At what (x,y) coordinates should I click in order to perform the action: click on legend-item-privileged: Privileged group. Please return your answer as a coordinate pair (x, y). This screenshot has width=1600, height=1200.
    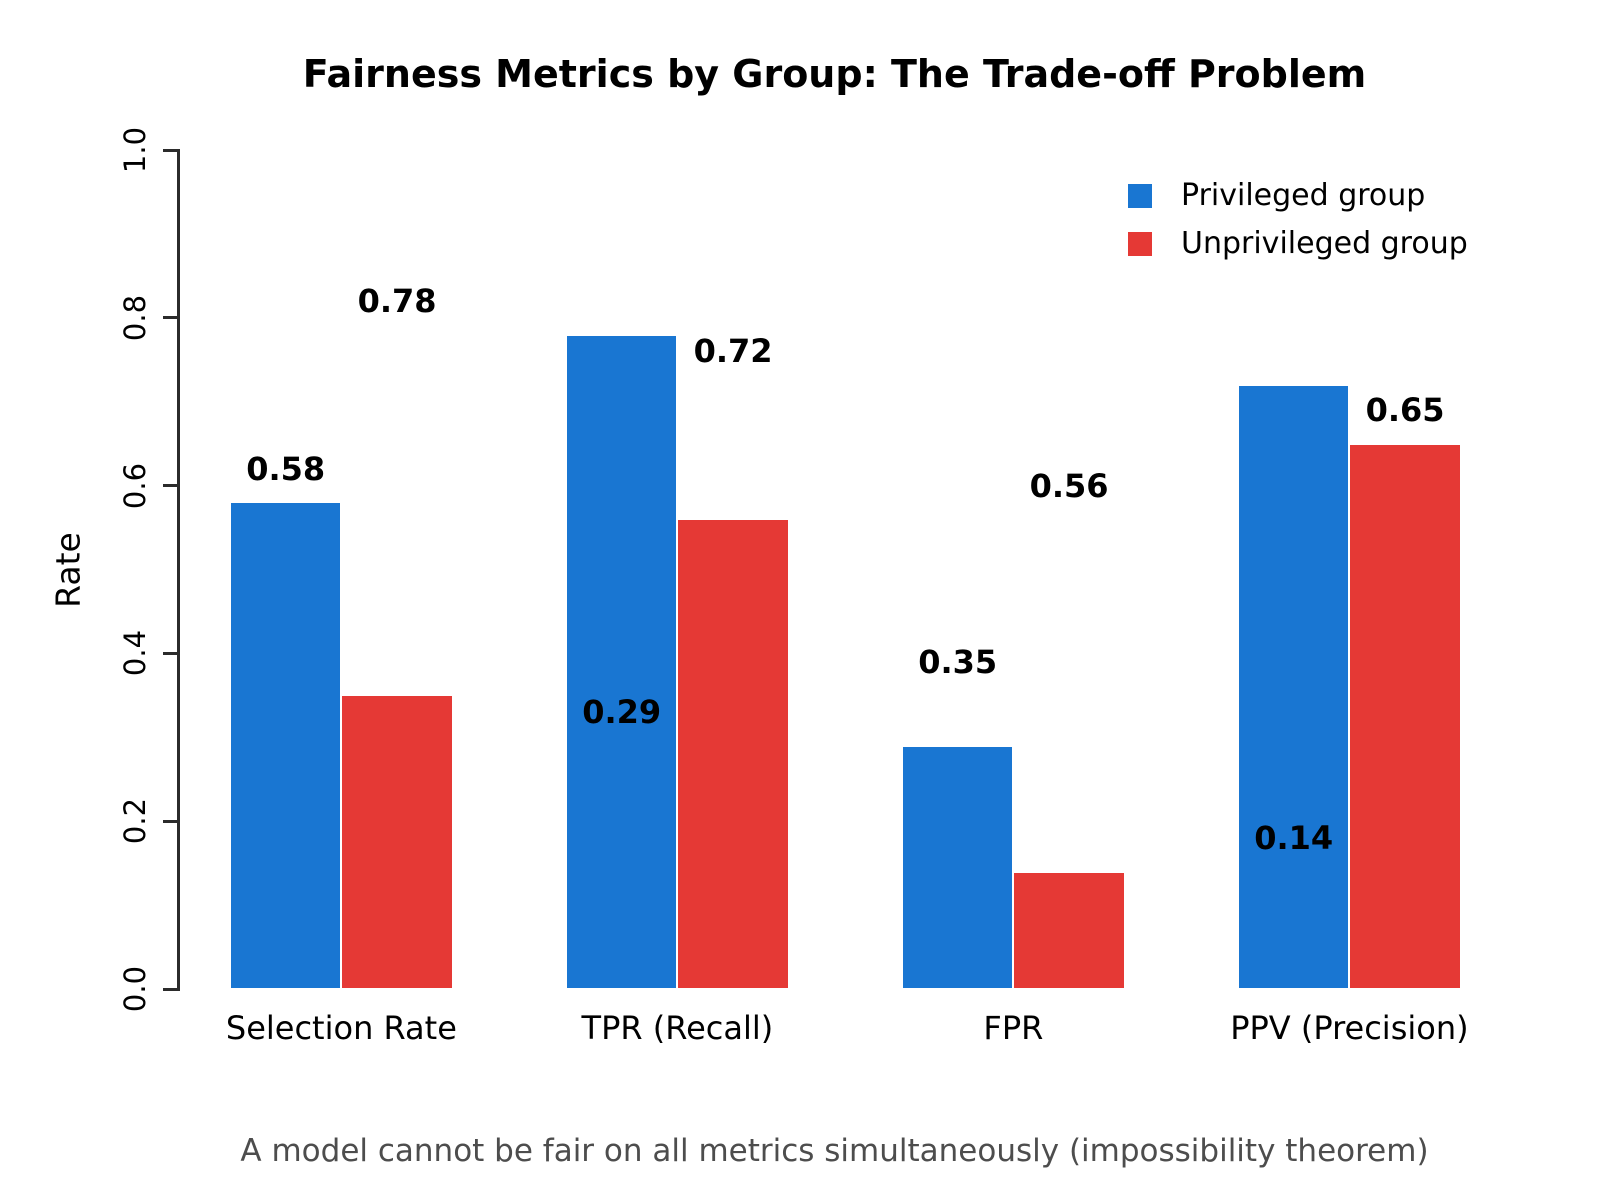
    Looking at the image, I should click on (1298, 195).